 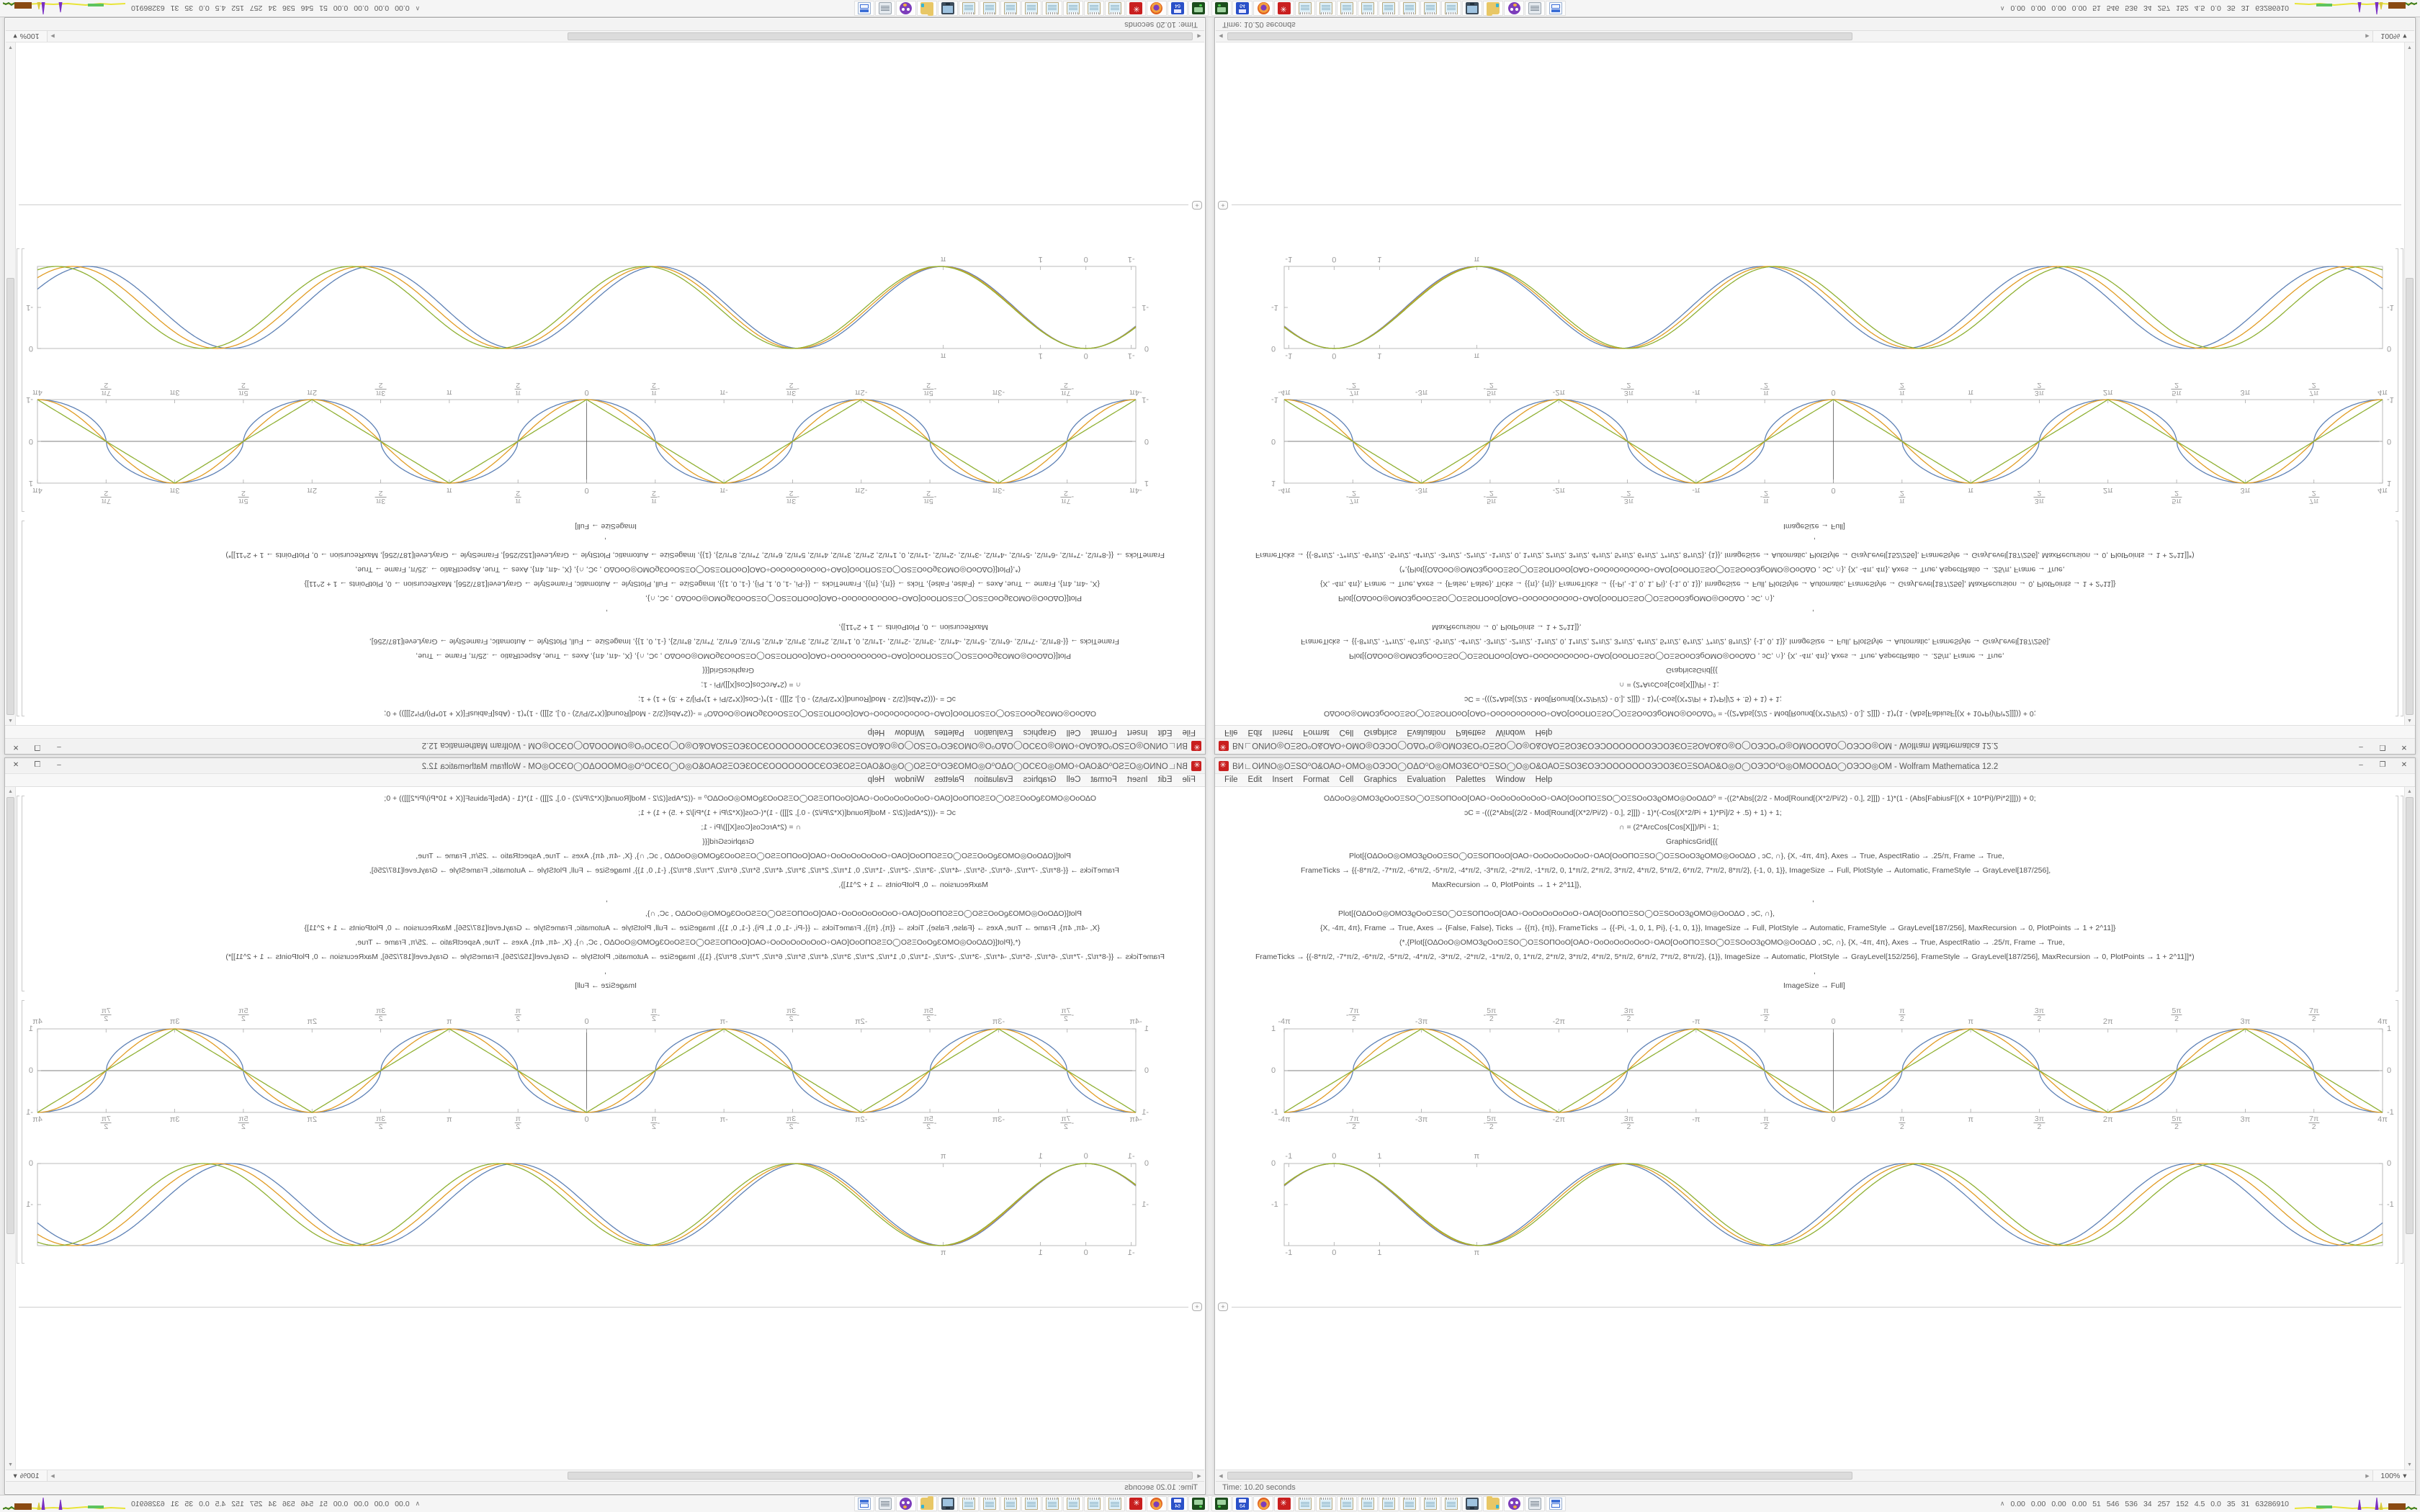 I want to click on taskbar-icon-folder, so click(x=1493, y=1503).